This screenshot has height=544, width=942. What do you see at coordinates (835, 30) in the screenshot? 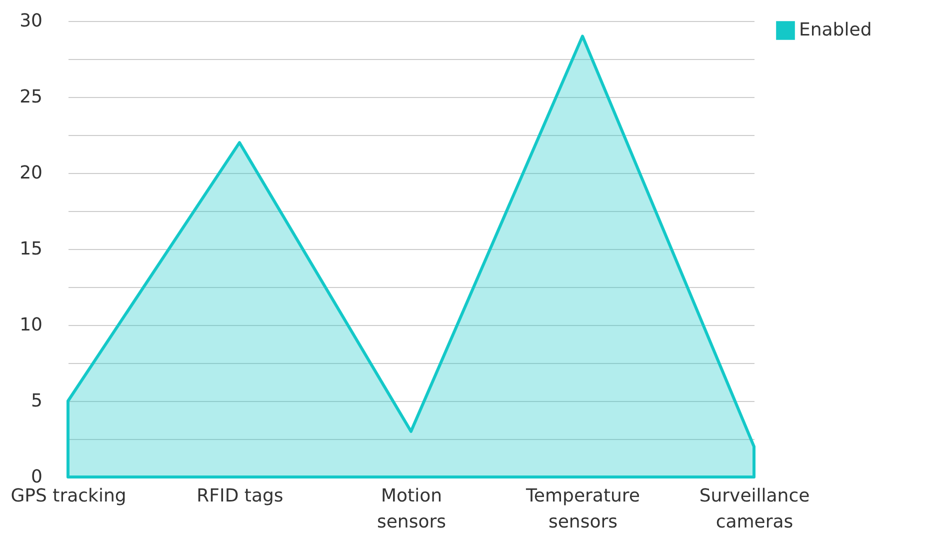
I see `legend-label: Enabled` at bounding box center [835, 30].